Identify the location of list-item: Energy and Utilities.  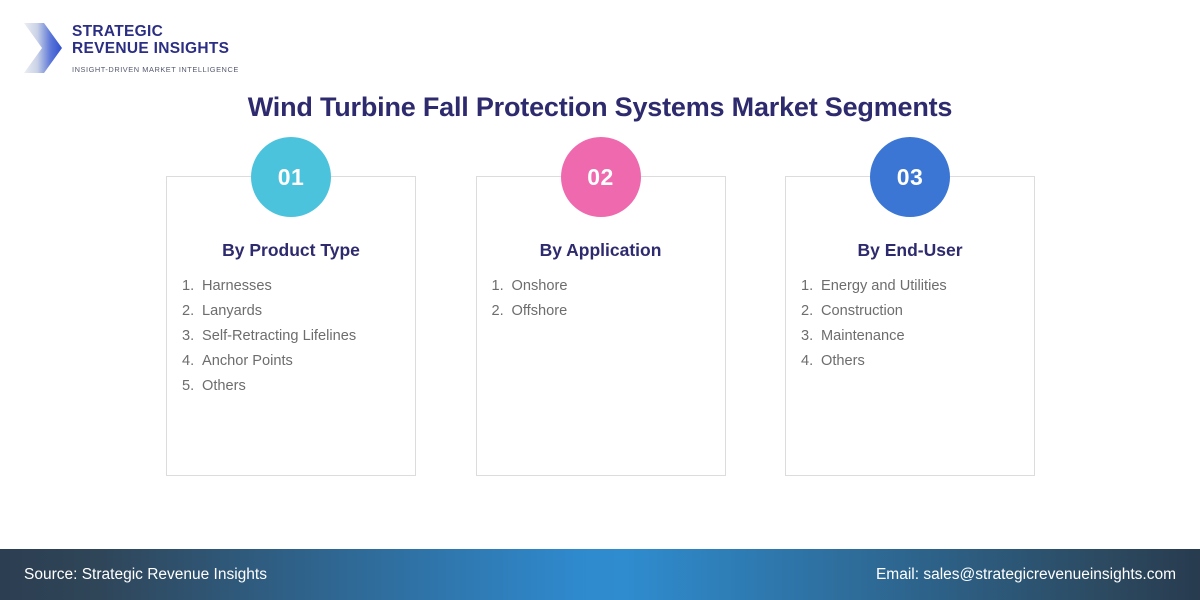
(874, 286).